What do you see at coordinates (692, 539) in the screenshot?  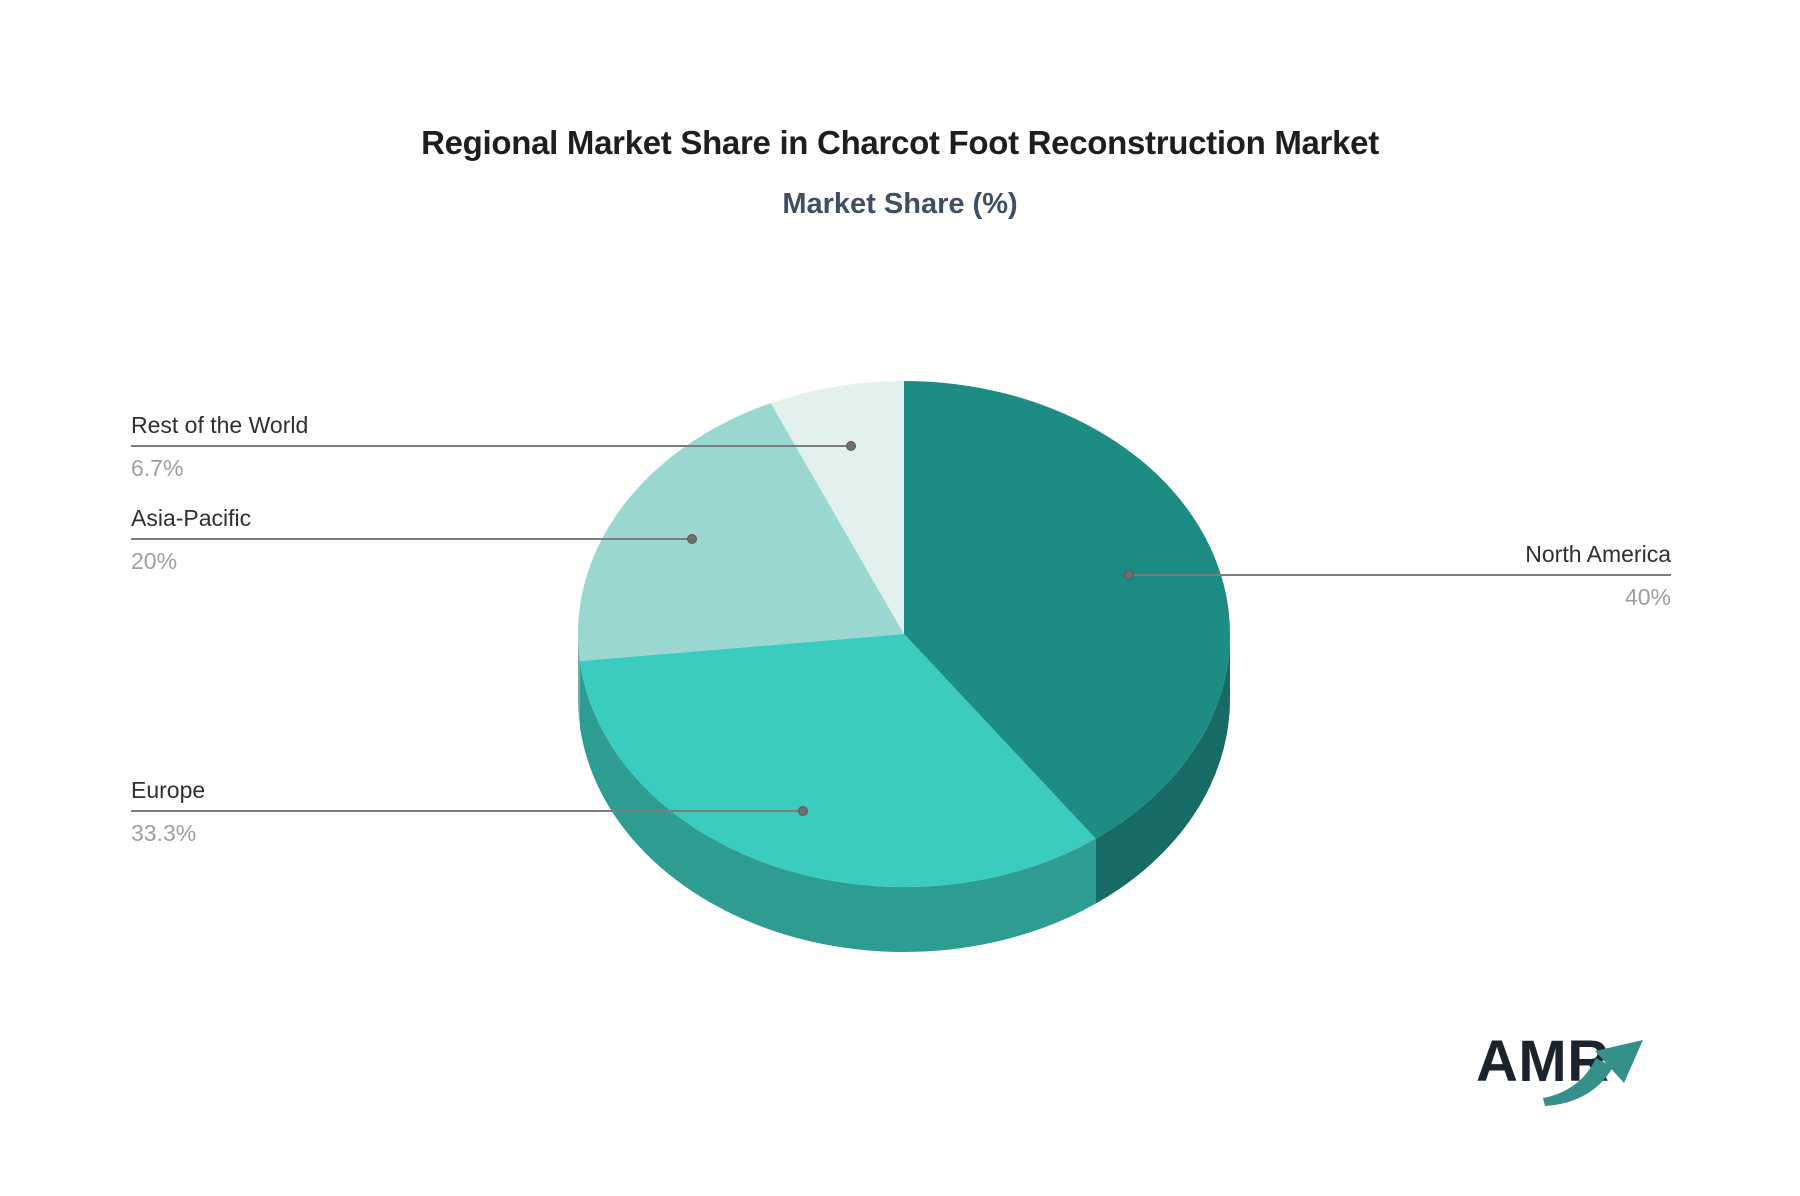 I see `leader-dot-asia-pacific` at bounding box center [692, 539].